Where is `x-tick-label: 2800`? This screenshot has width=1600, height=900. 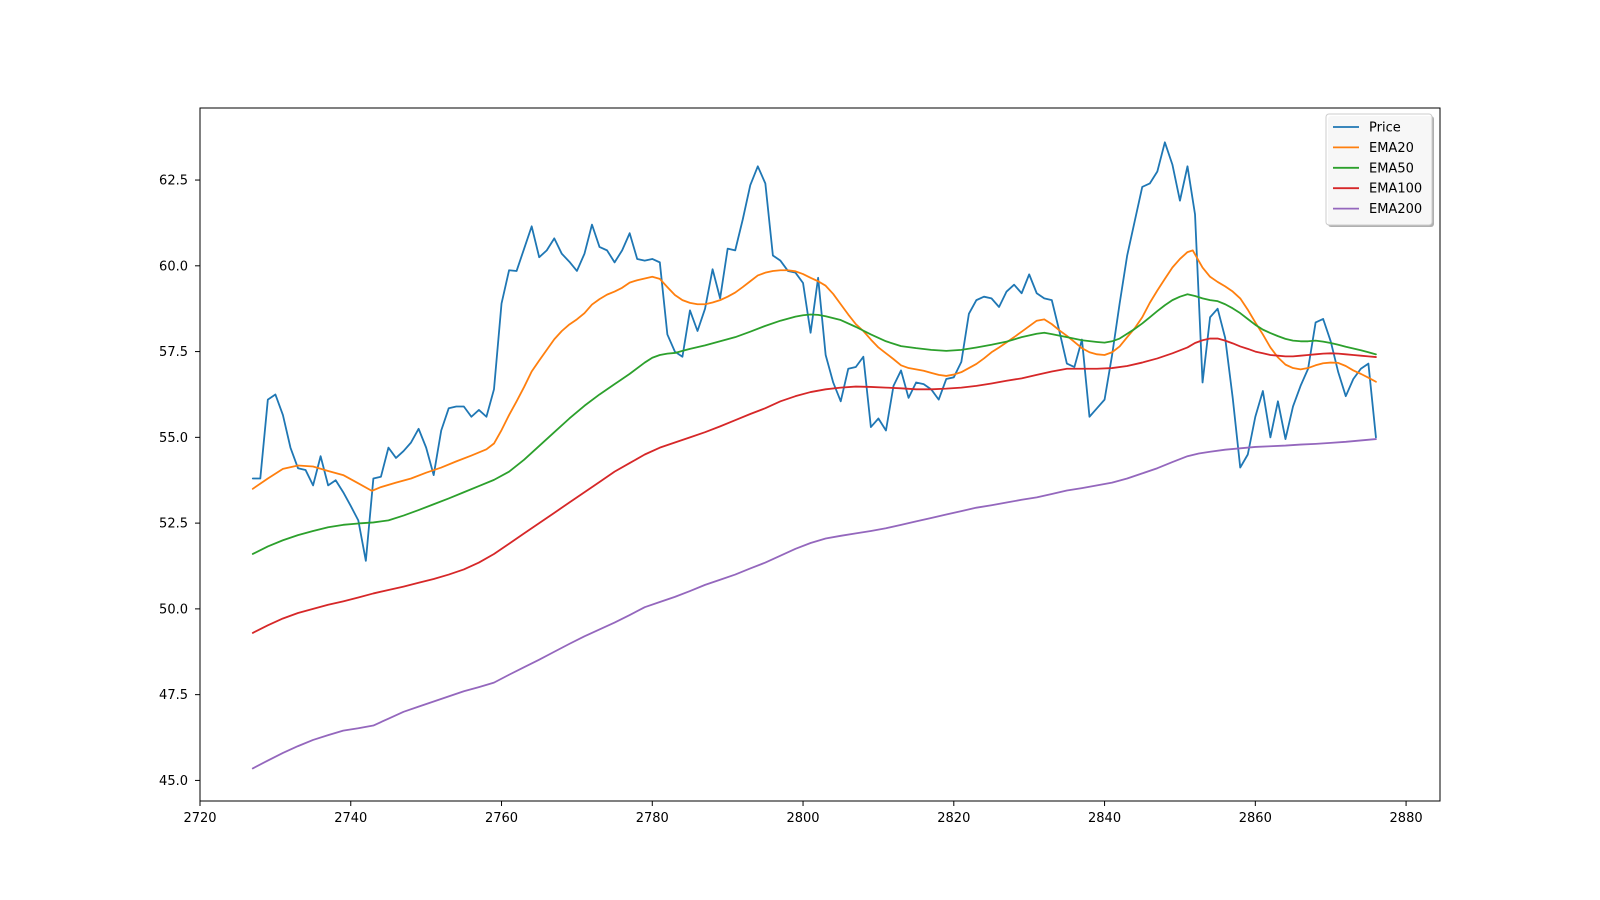 x-tick-label: 2800 is located at coordinates (802, 818).